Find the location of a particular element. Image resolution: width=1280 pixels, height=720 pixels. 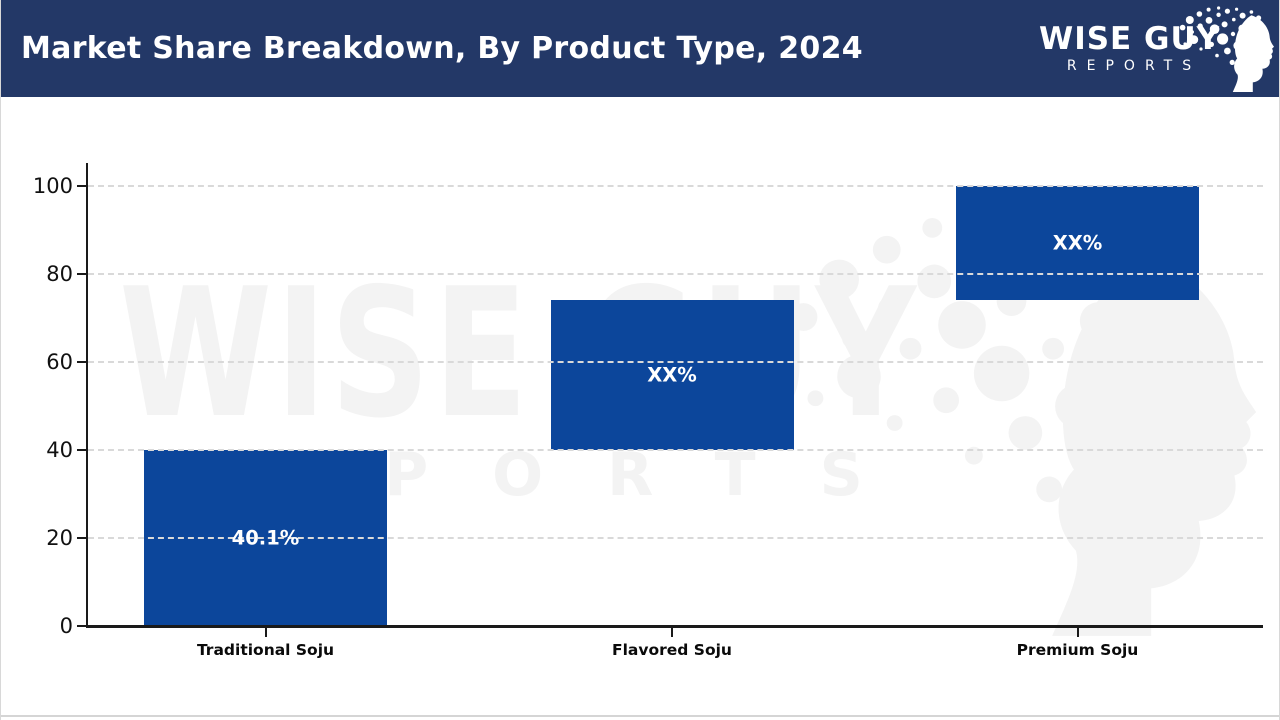

bar-value-label-premium-soju: XX% is located at coordinates (1077, 243).